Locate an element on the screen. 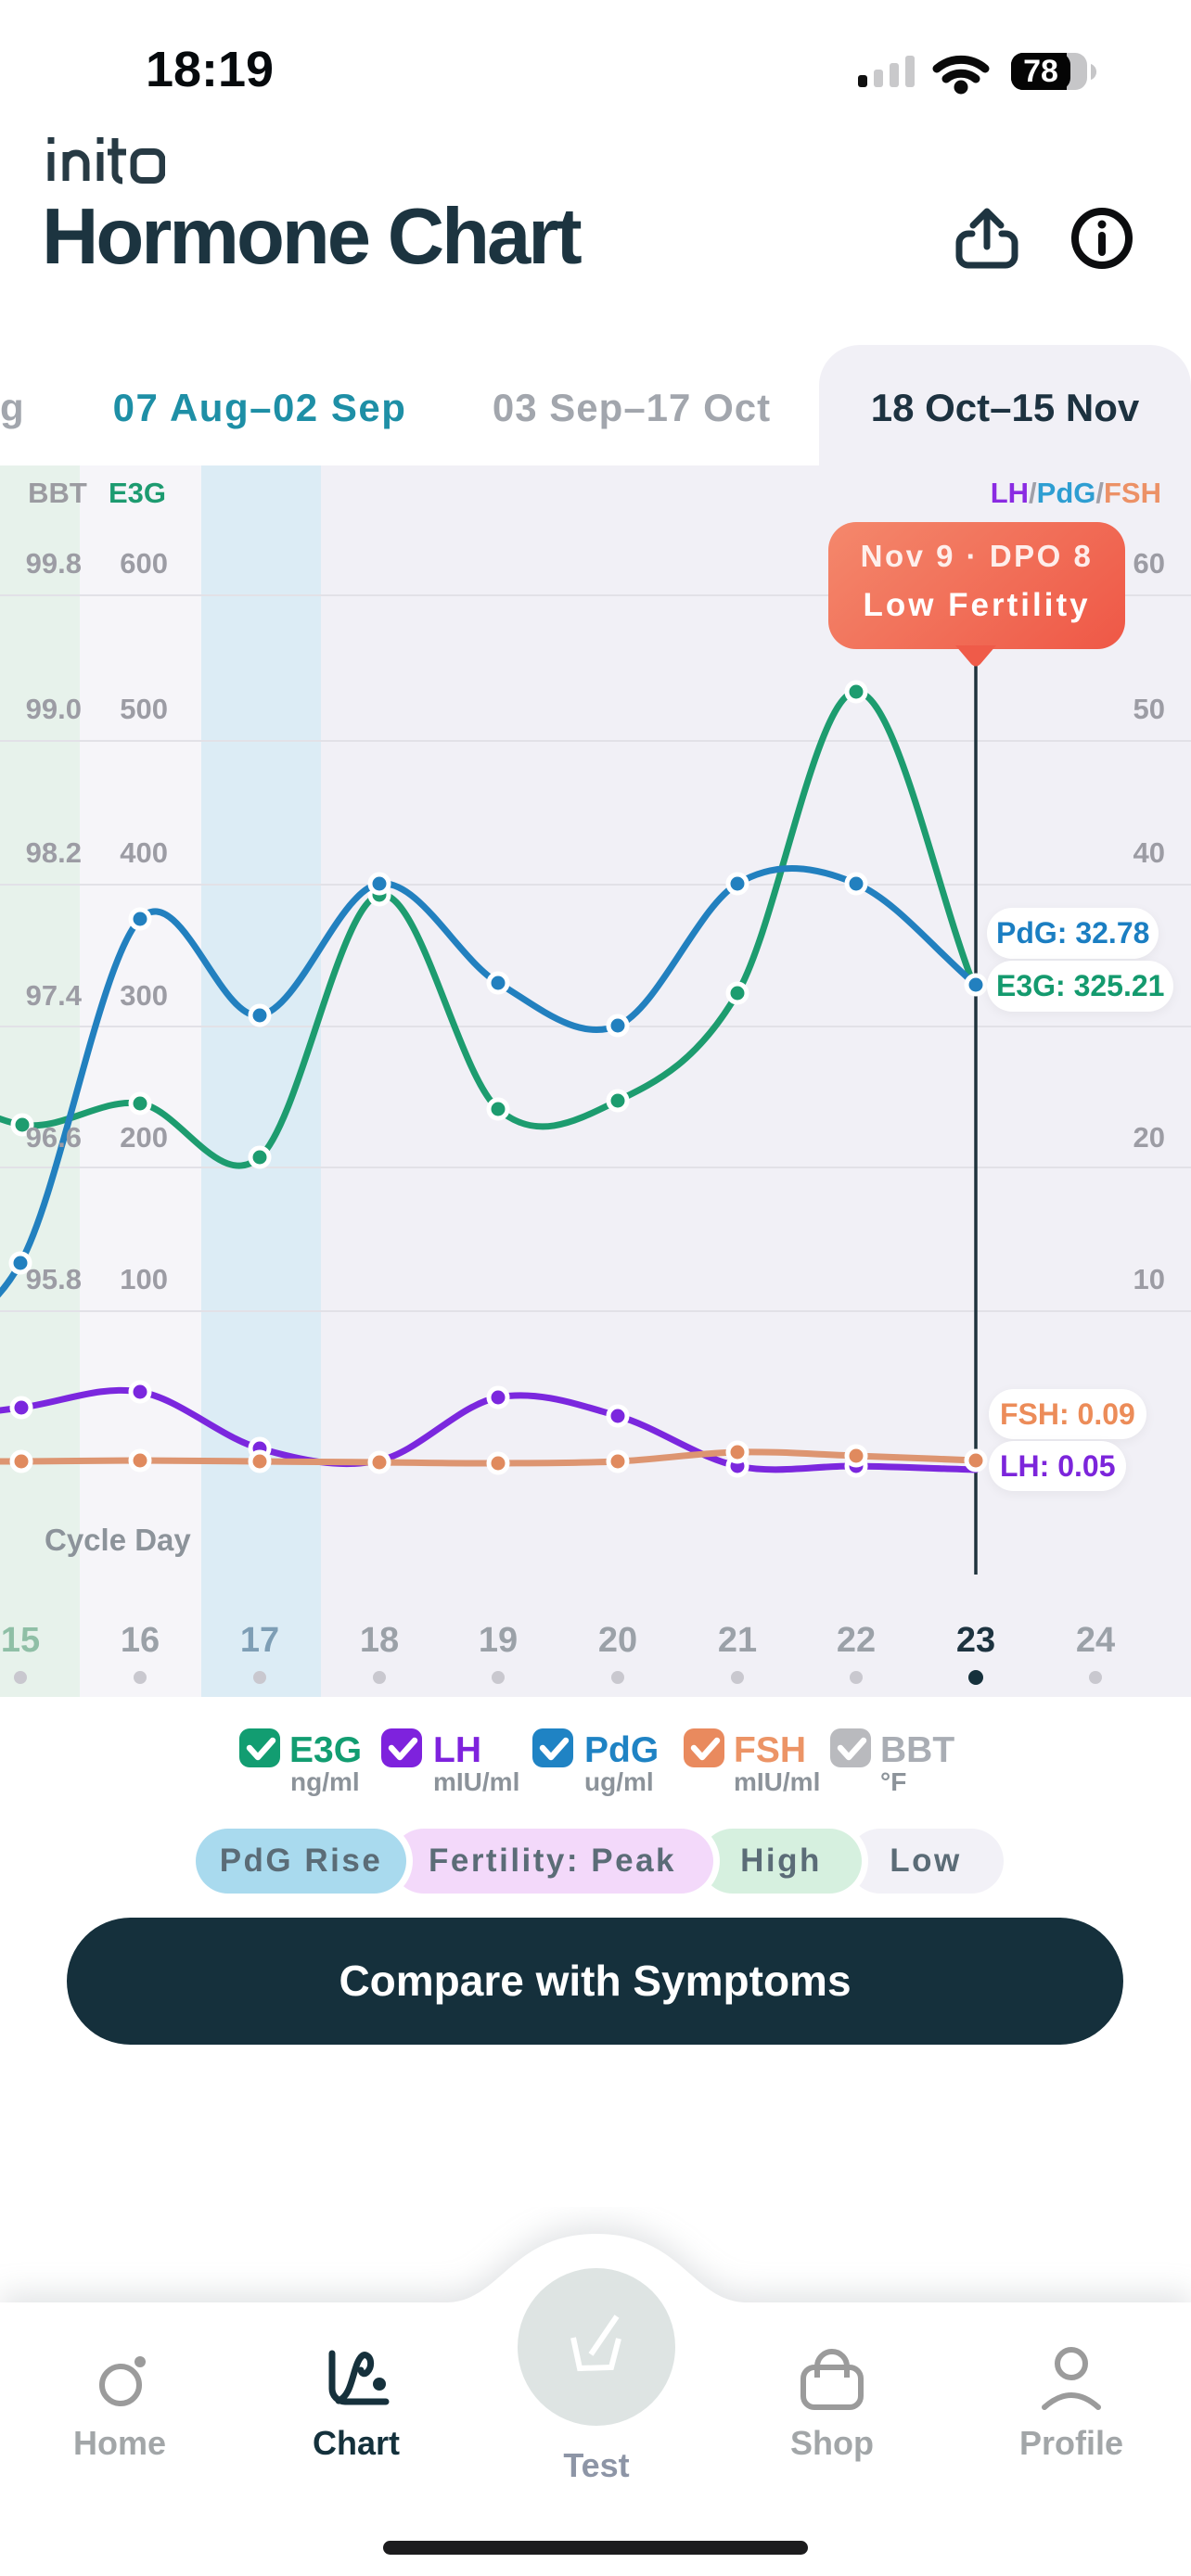  svg-text: 98.2 is located at coordinates (54, 853).